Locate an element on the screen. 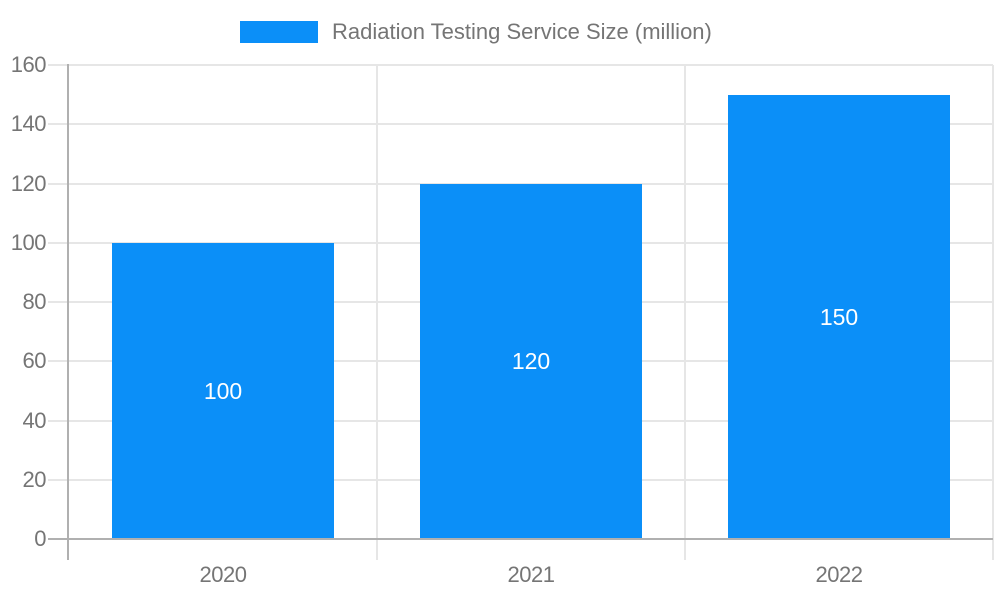 This screenshot has width=1000, height=600. bar-2021 is located at coordinates (531, 360).